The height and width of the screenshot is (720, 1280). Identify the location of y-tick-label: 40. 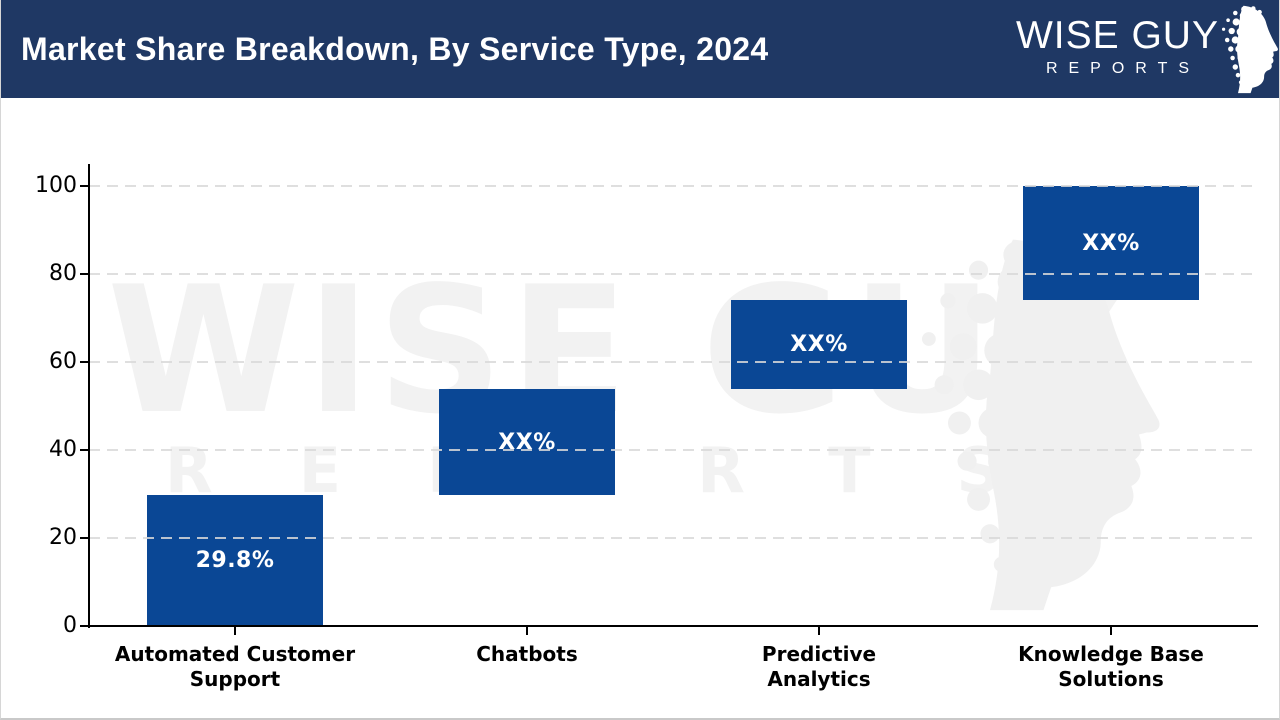
(63, 449).